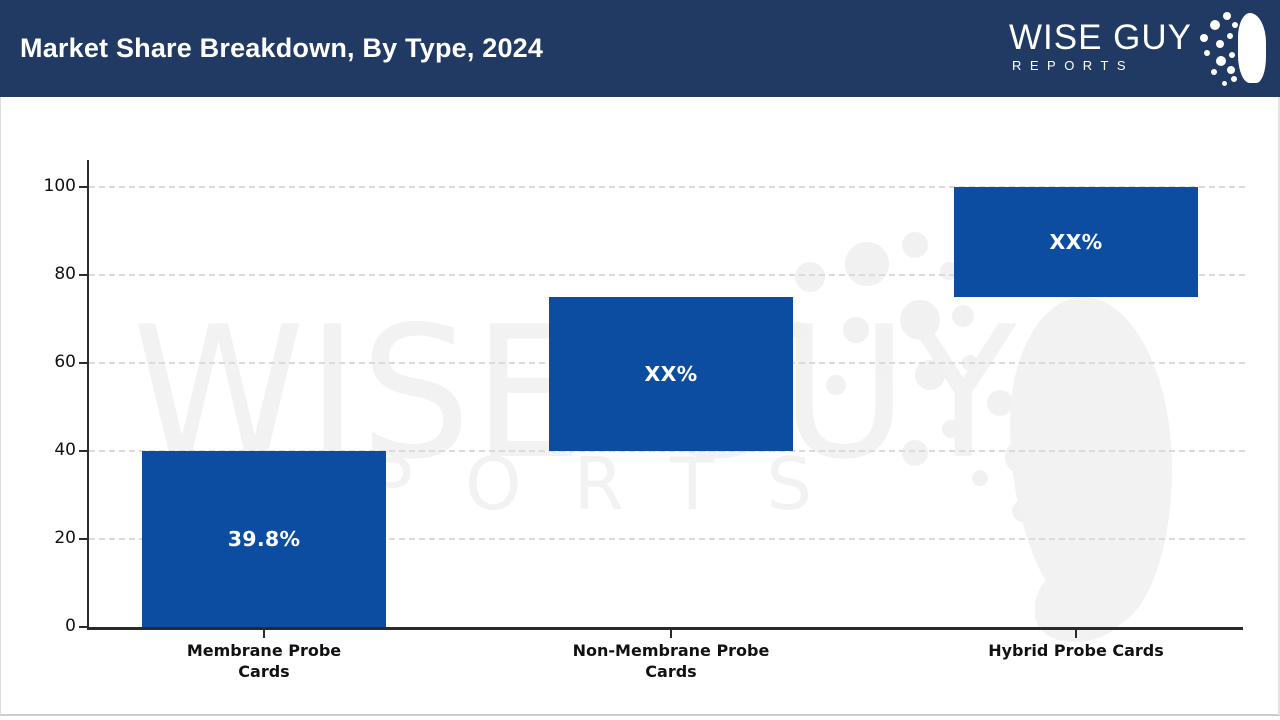 Image resolution: width=1280 pixels, height=720 pixels. Describe the element at coordinates (264, 661) in the screenshot. I see `x-category-label-membrane-probe-cards: Membrane Probe Cards` at that location.